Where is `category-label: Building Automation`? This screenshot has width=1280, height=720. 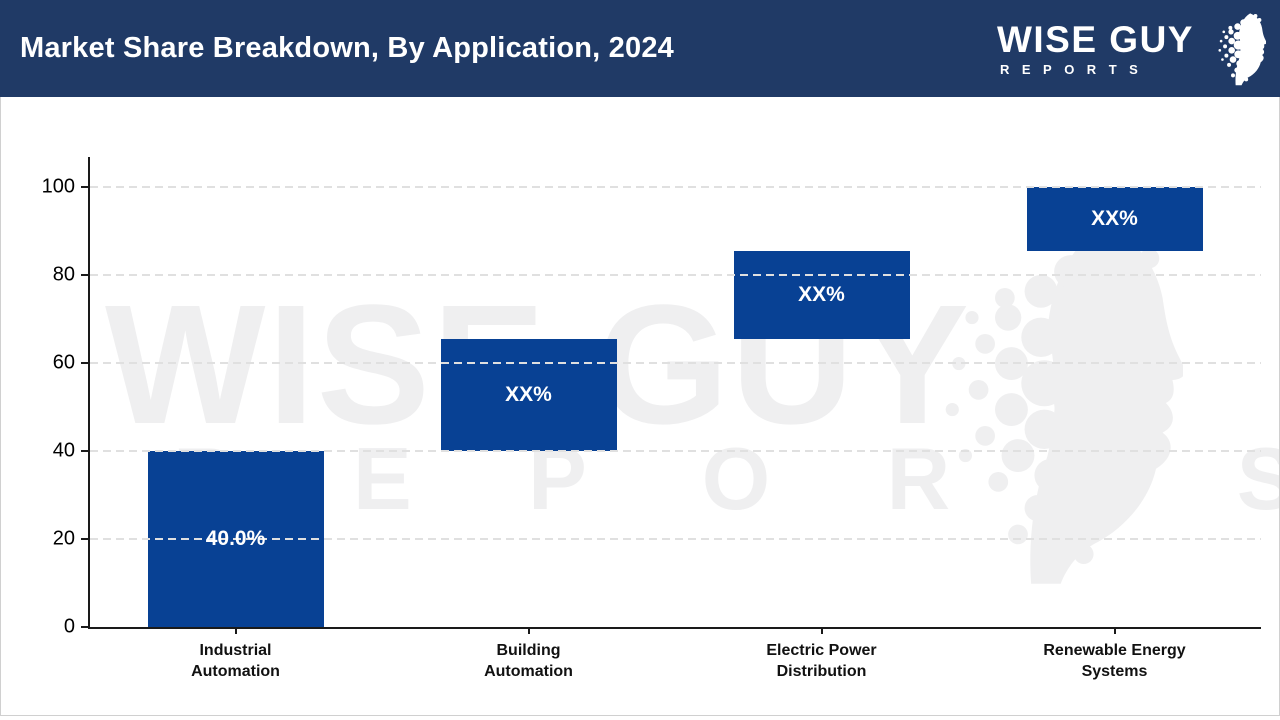
category-label: Building Automation is located at coordinates (528, 661).